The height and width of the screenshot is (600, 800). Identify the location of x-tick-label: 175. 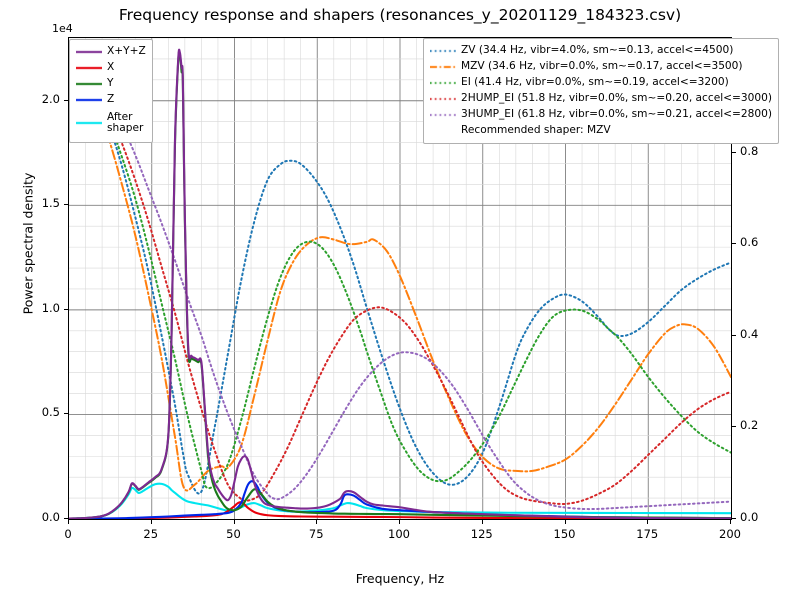
(647, 534).